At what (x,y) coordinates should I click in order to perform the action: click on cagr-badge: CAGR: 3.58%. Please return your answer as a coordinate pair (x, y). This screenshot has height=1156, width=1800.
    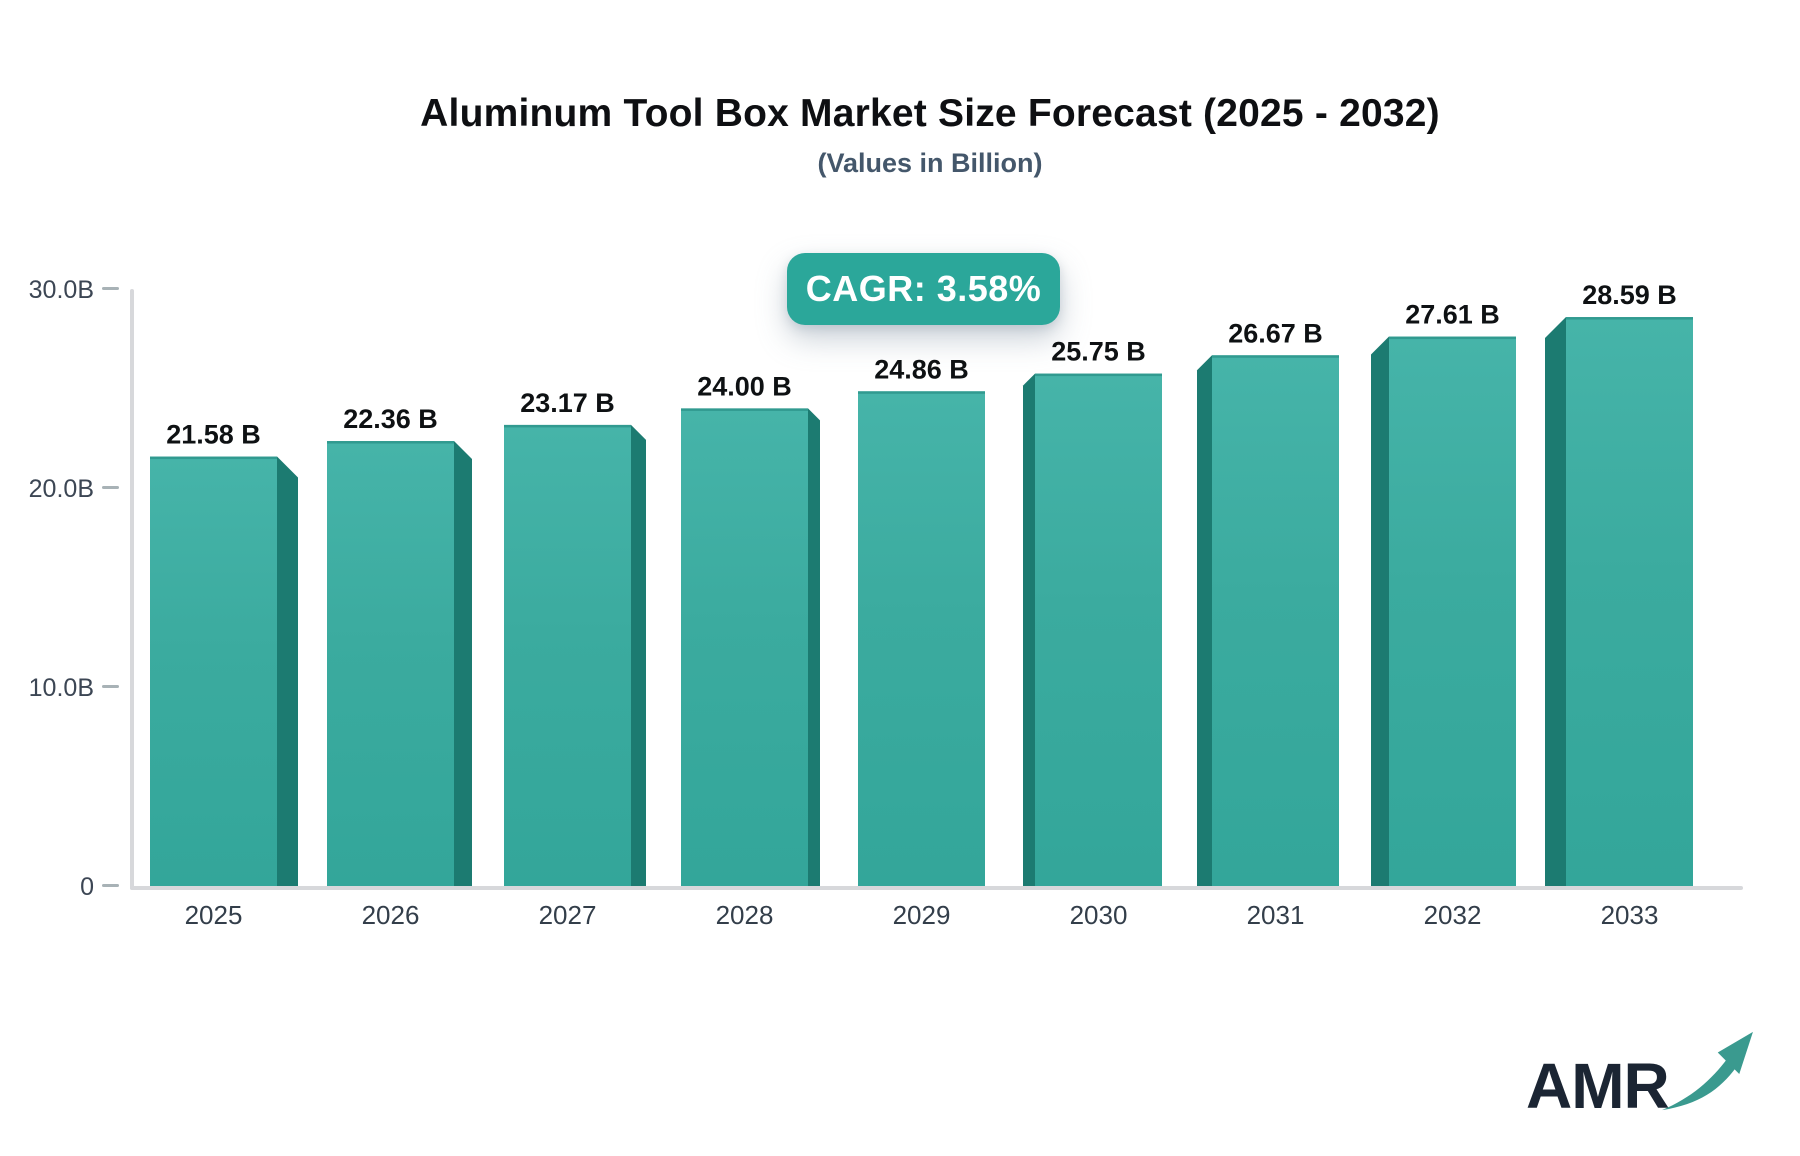
    Looking at the image, I should click on (923, 289).